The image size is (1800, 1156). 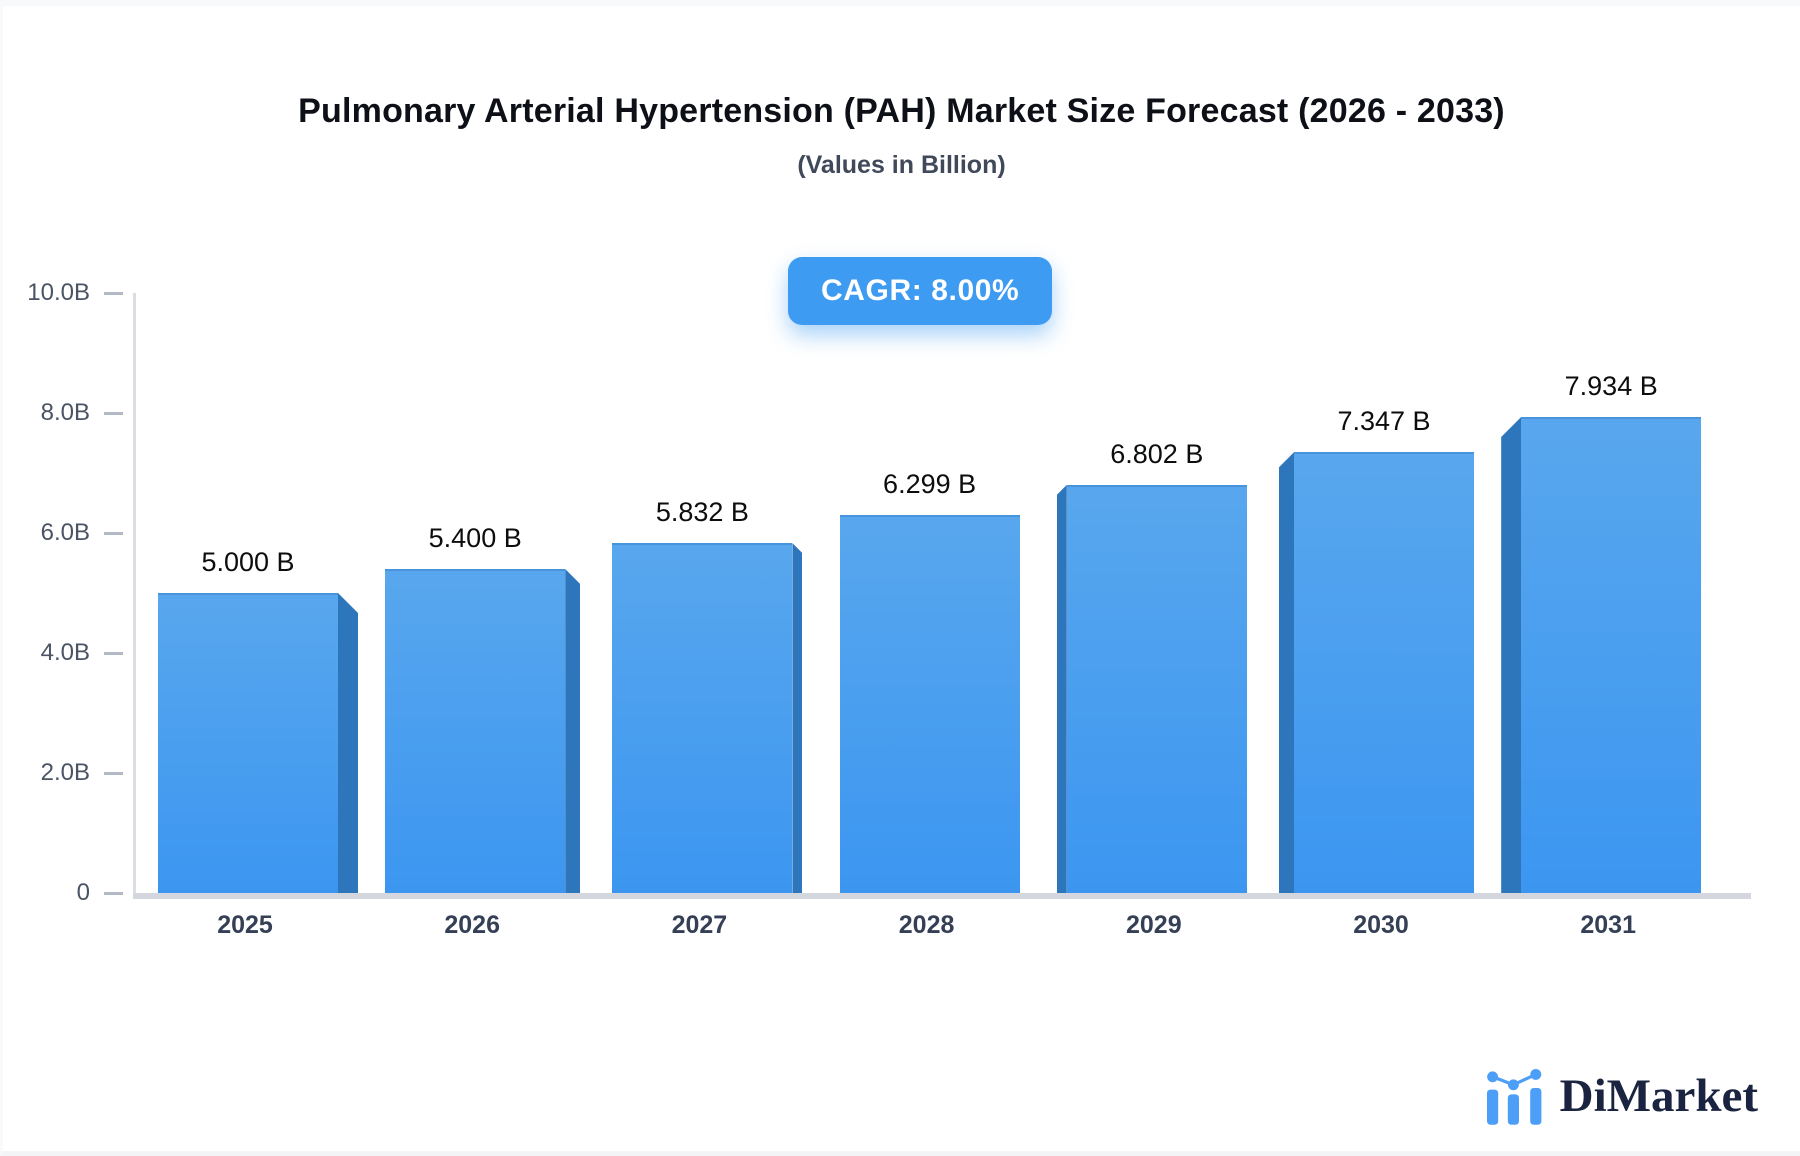 What do you see at coordinates (1514, 1096) in the screenshot?
I see `mini-bar-chart-logo-icon` at bounding box center [1514, 1096].